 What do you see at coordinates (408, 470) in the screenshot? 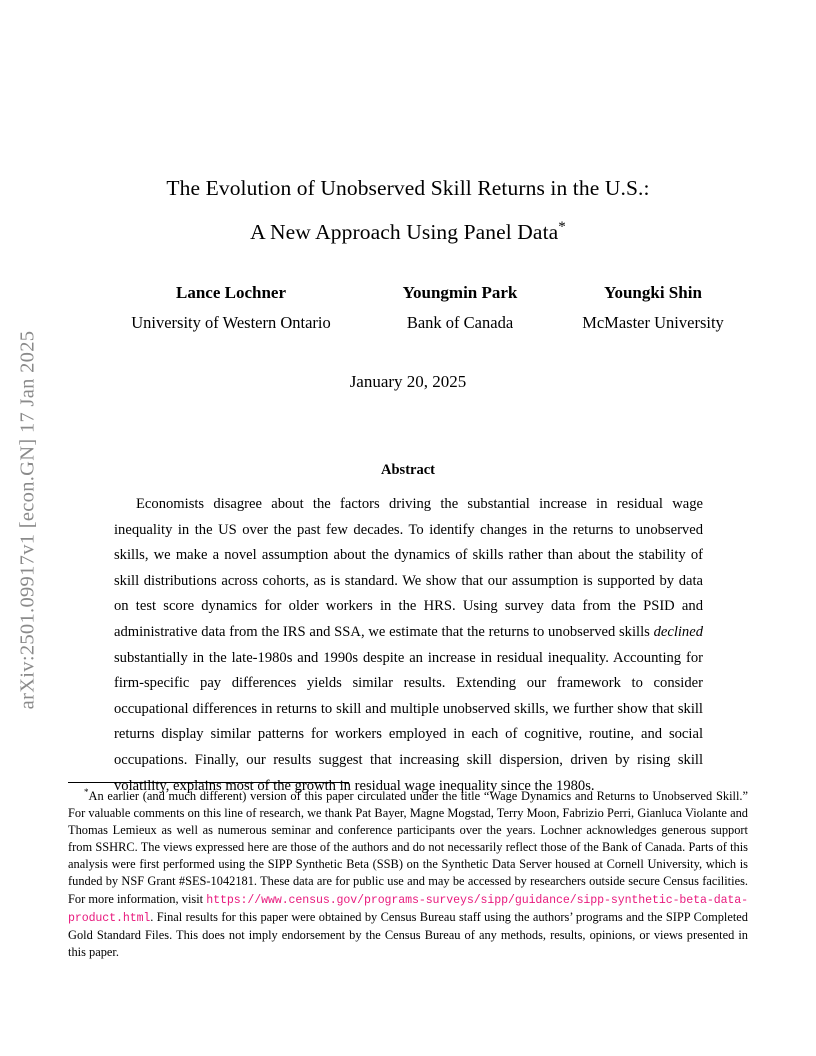
I see `abstract-heading: Abstract` at bounding box center [408, 470].